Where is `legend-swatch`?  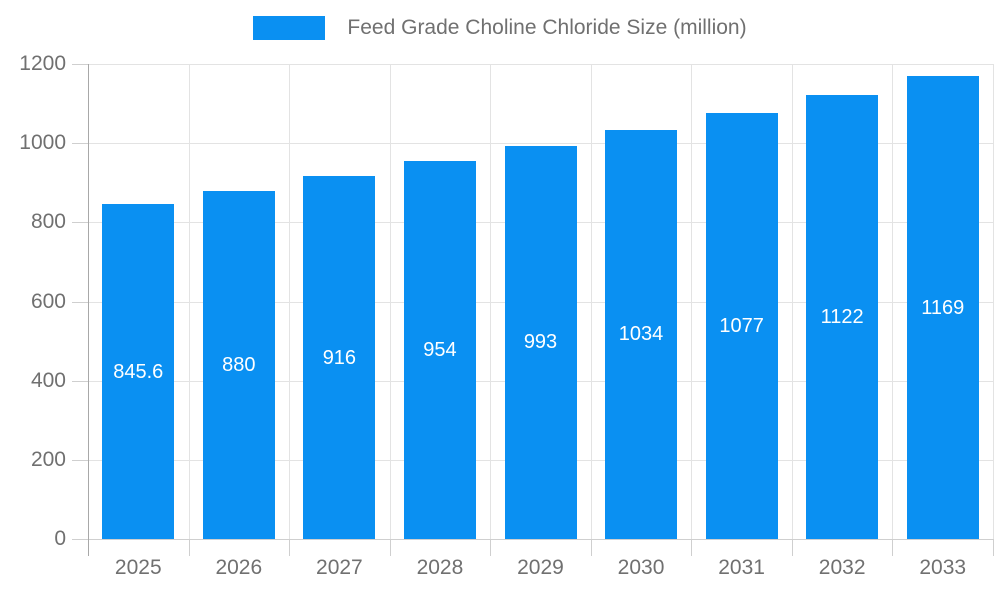 legend-swatch is located at coordinates (289, 28).